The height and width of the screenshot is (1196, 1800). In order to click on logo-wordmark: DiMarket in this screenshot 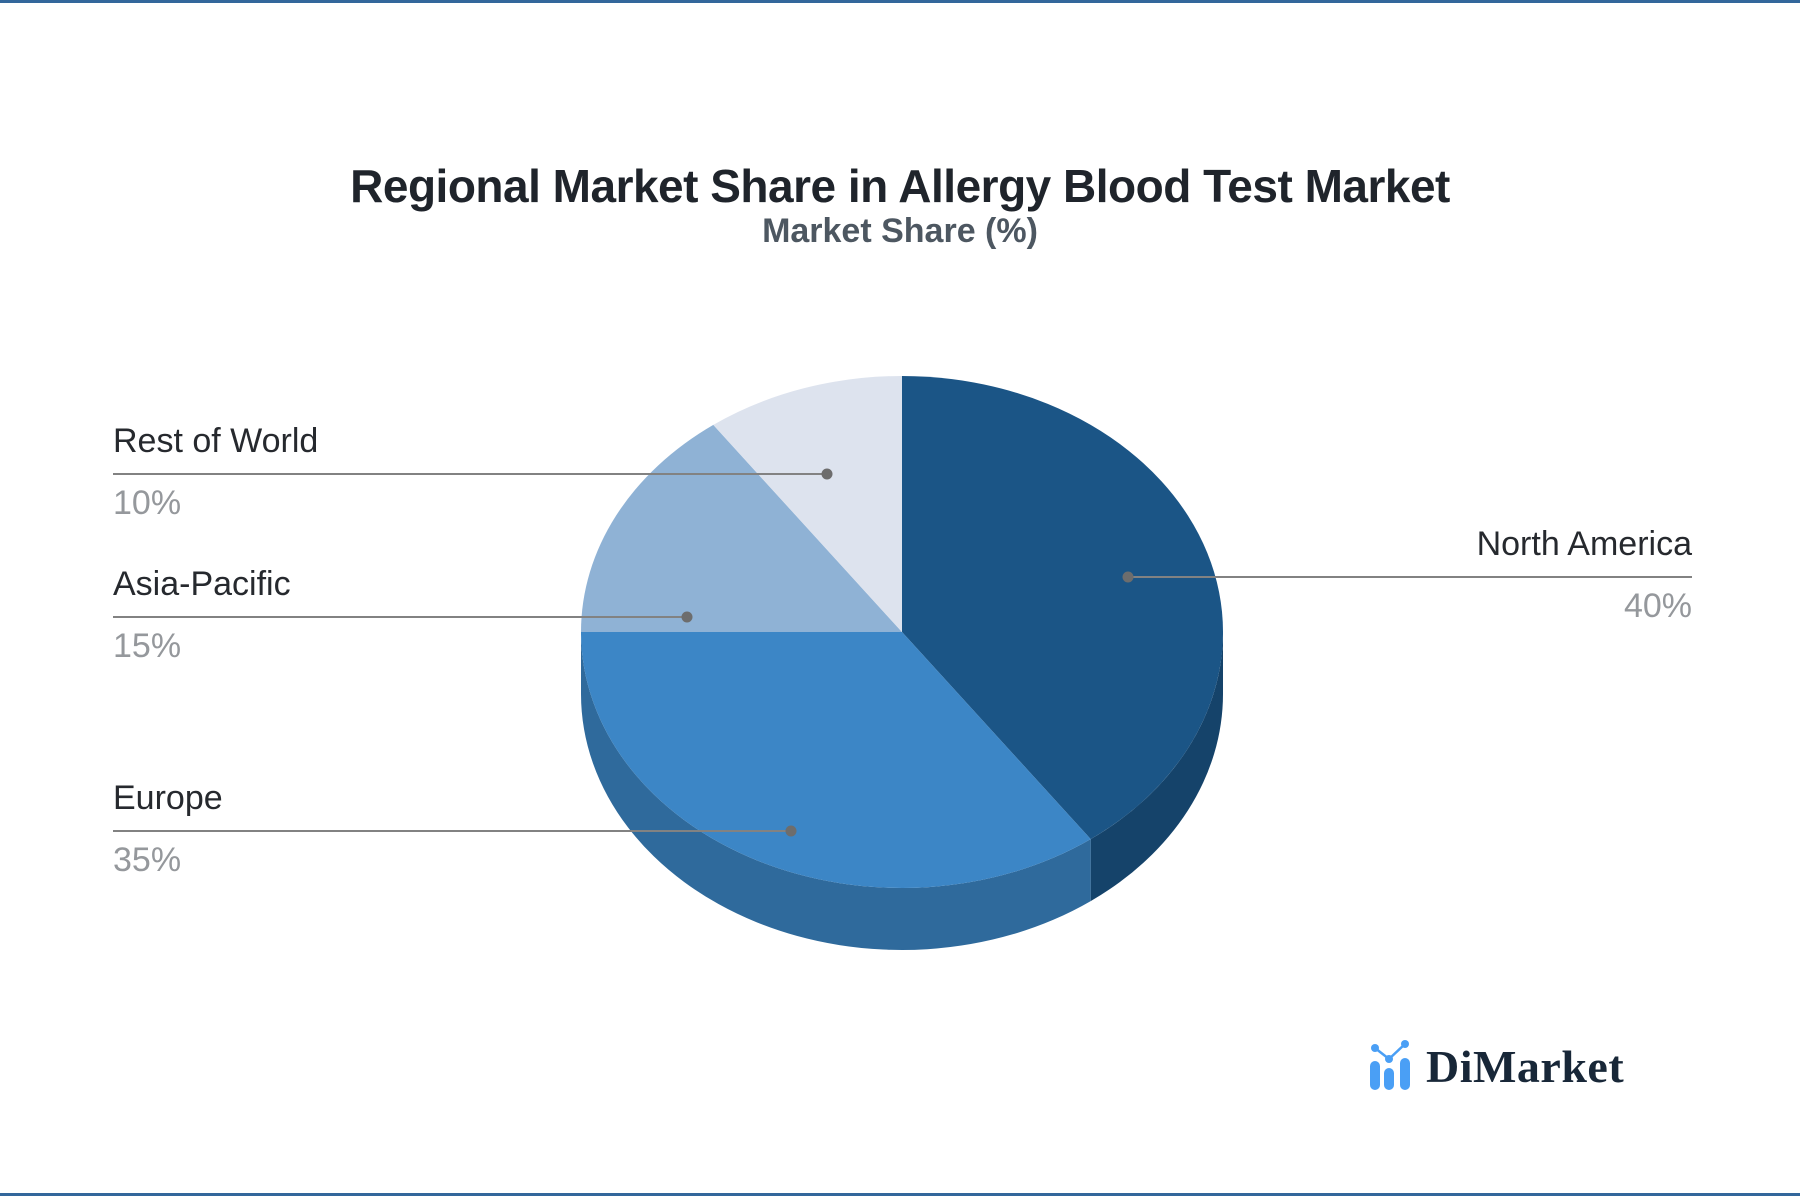, I will do `click(1525, 1066)`.